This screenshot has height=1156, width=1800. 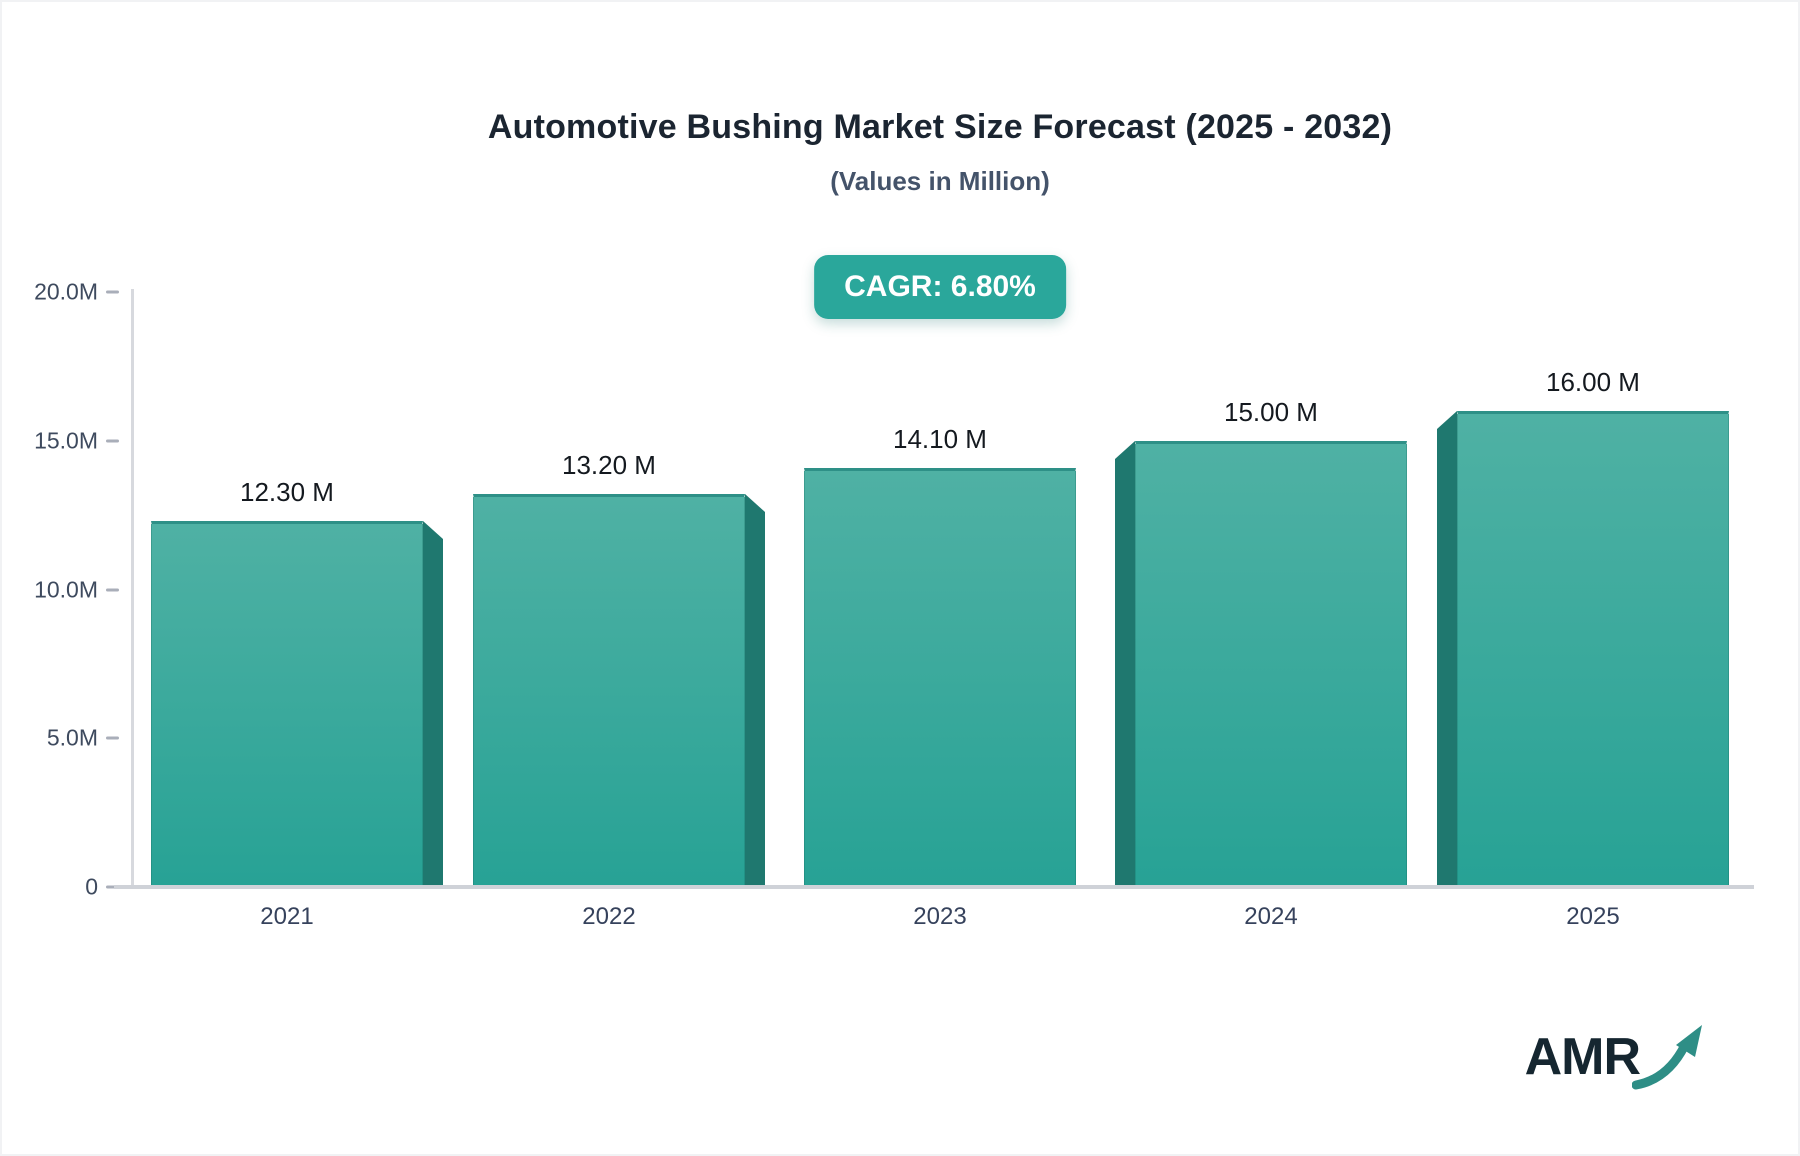 What do you see at coordinates (1582, 1057) in the screenshot?
I see `brand-logo-text: AMR` at bounding box center [1582, 1057].